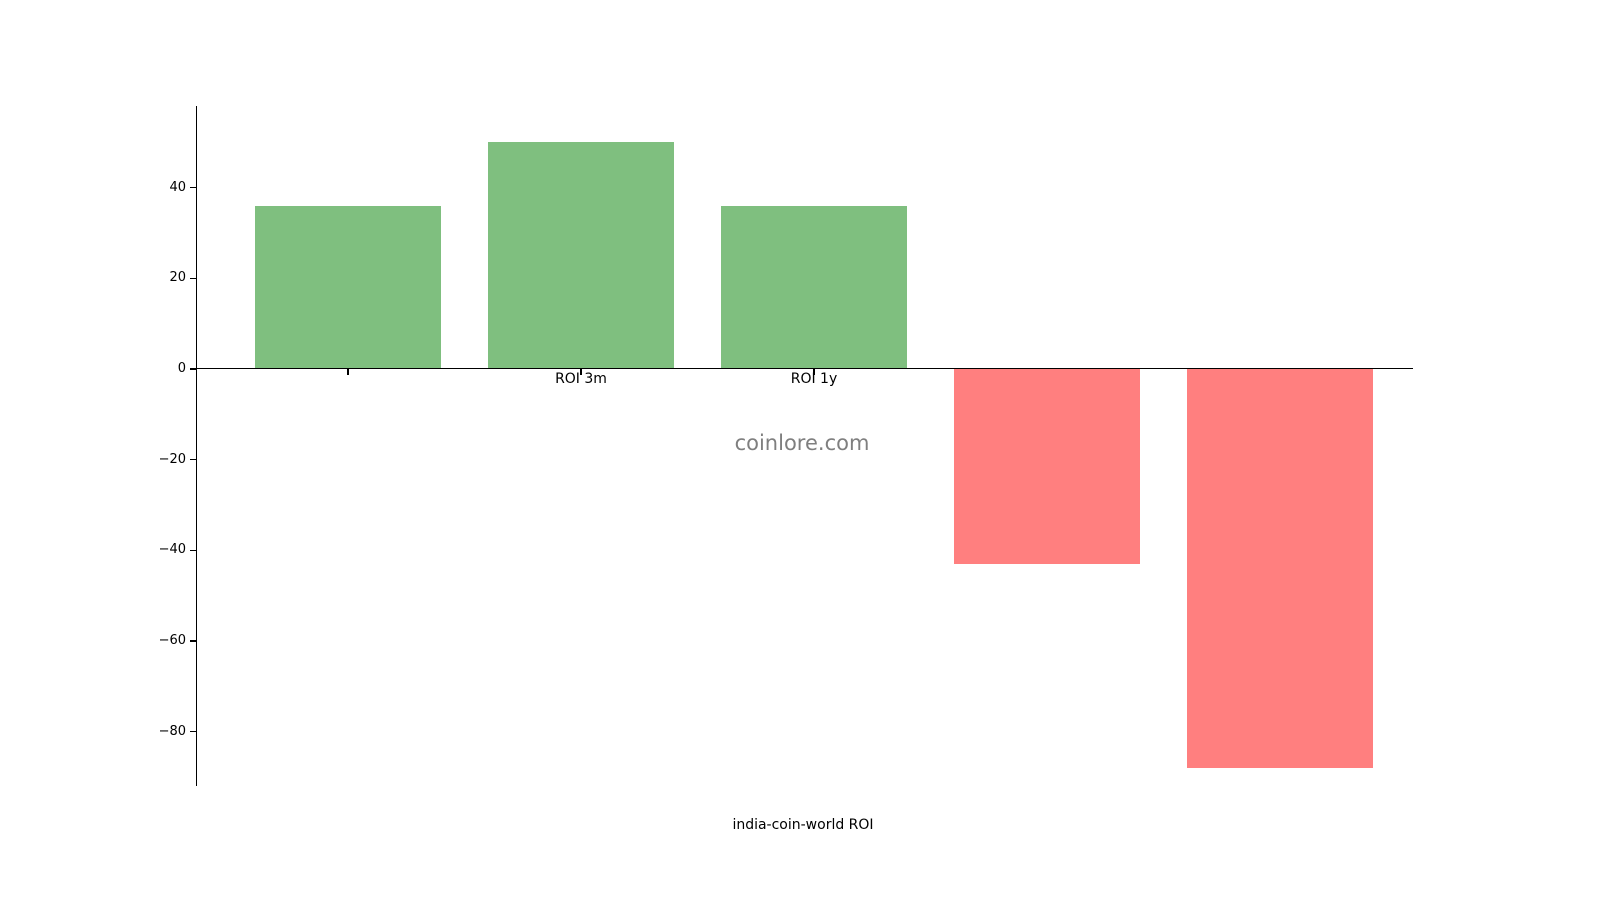 This screenshot has width=1600, height=900. I want to click on y-tick-label: 20, so click(177, 278).